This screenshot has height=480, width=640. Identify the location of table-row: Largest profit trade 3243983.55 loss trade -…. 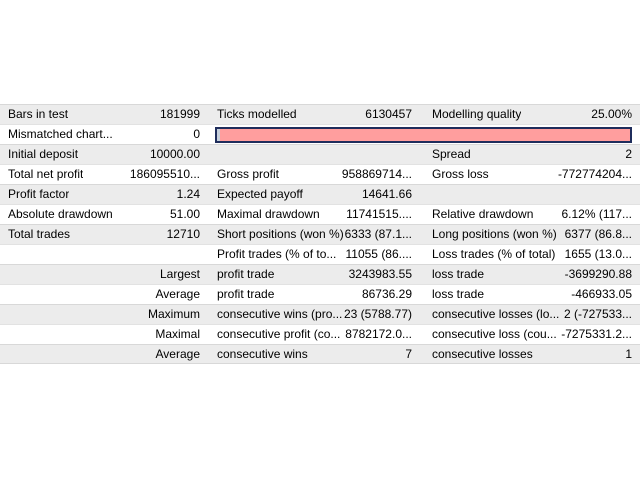
(320, 274).